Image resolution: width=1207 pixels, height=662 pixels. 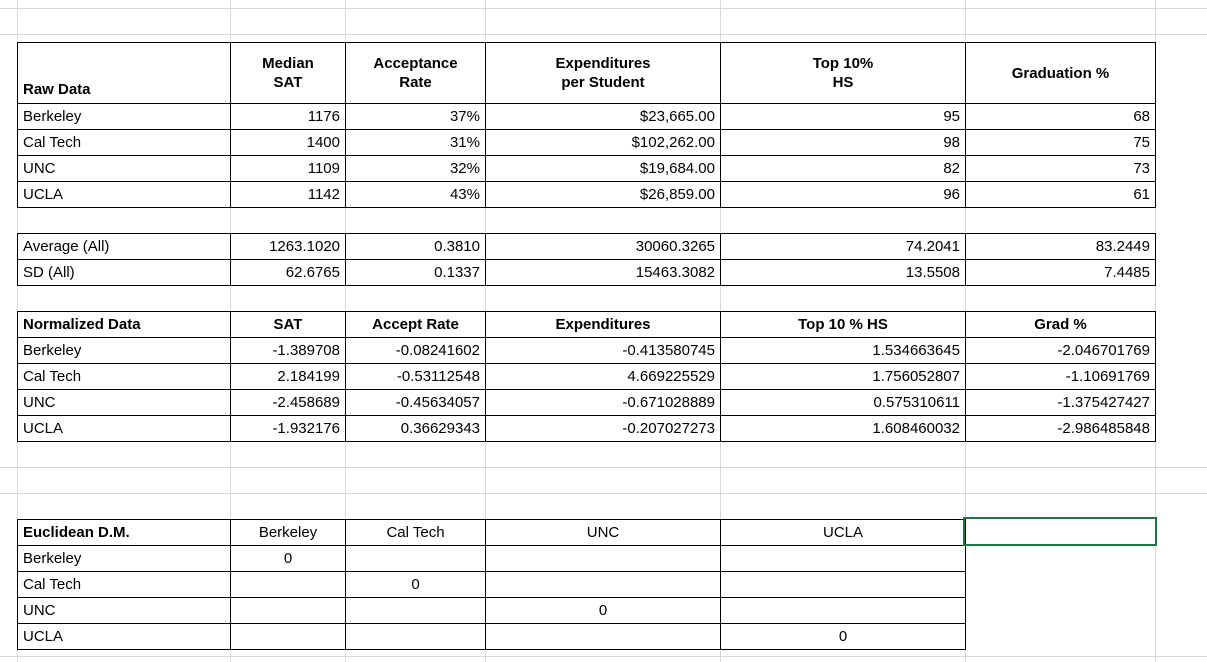 What do you see at coordinates (843, 402) in the screenshot?
I see `value-cell: 0.575310611` at bounding box center [843, 402].